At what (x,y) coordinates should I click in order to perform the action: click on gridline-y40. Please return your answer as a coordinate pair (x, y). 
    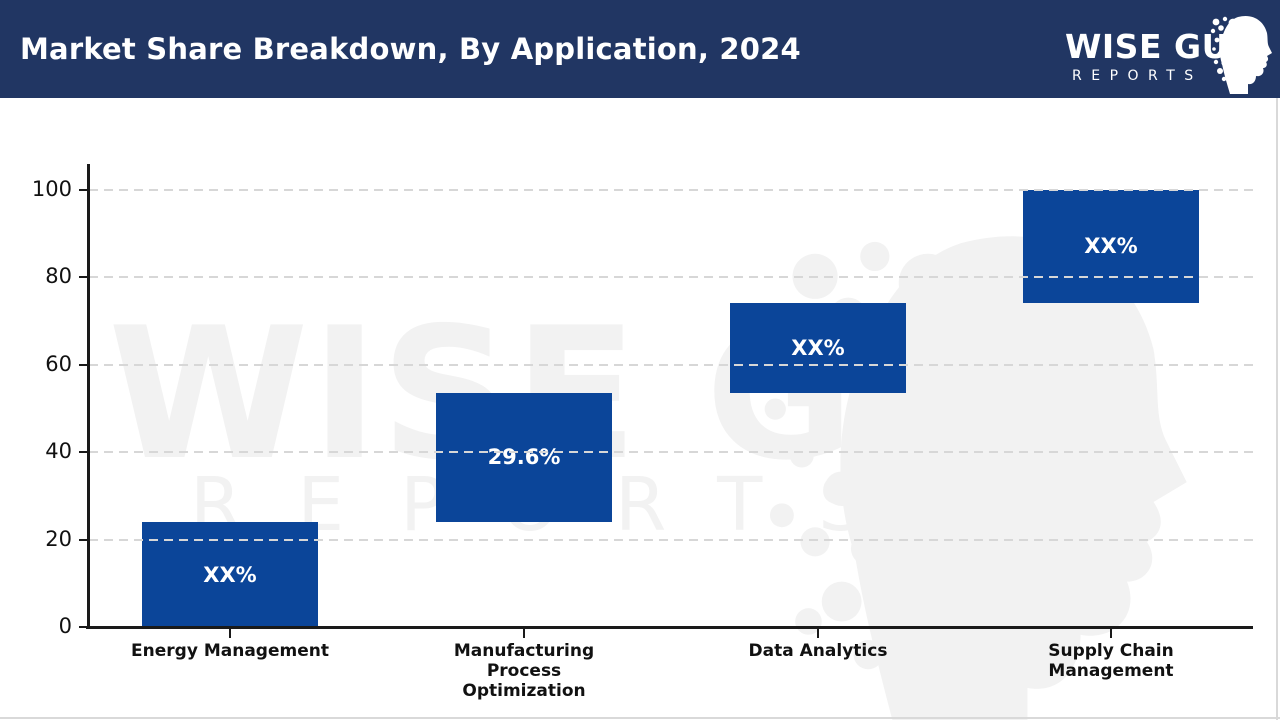
    Looking at the image, I should click on (671, 452).